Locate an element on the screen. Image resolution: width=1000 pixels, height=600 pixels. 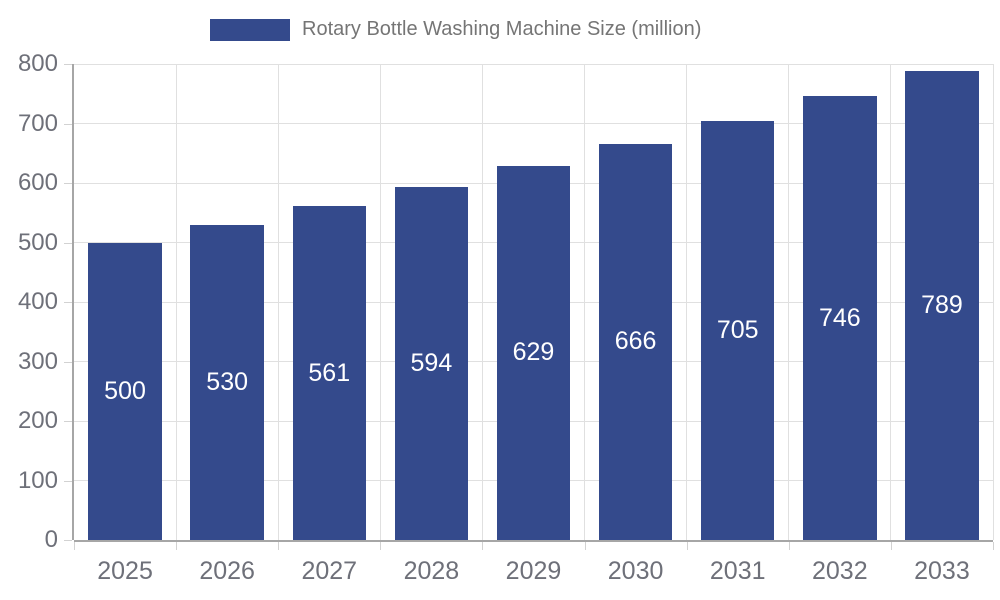
bar-value-label: 629 is located at coordinates (533, 352).